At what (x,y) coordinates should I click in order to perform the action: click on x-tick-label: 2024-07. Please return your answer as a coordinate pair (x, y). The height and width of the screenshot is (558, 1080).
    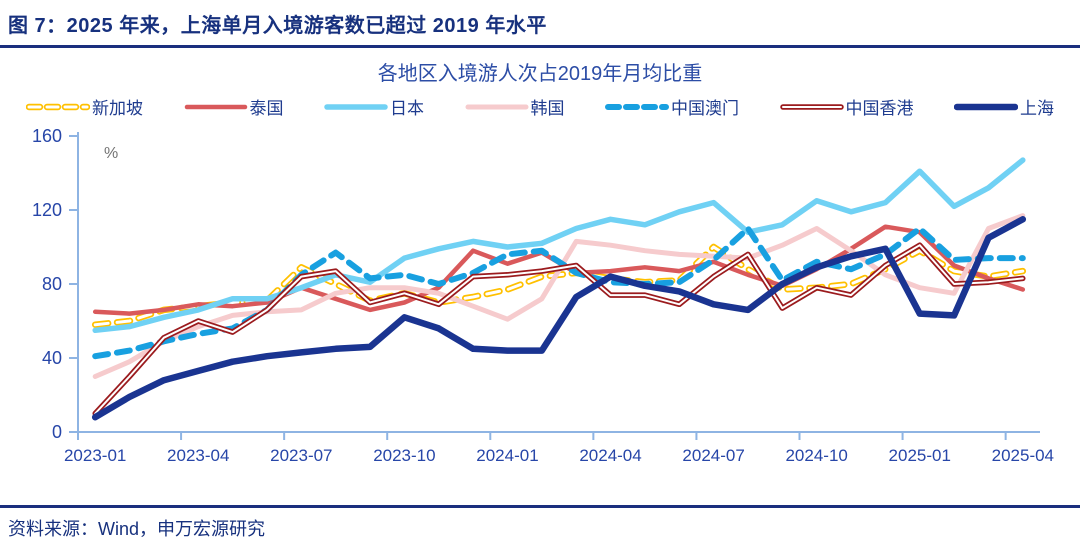
    Looking at the image, I should click on (713, 455).